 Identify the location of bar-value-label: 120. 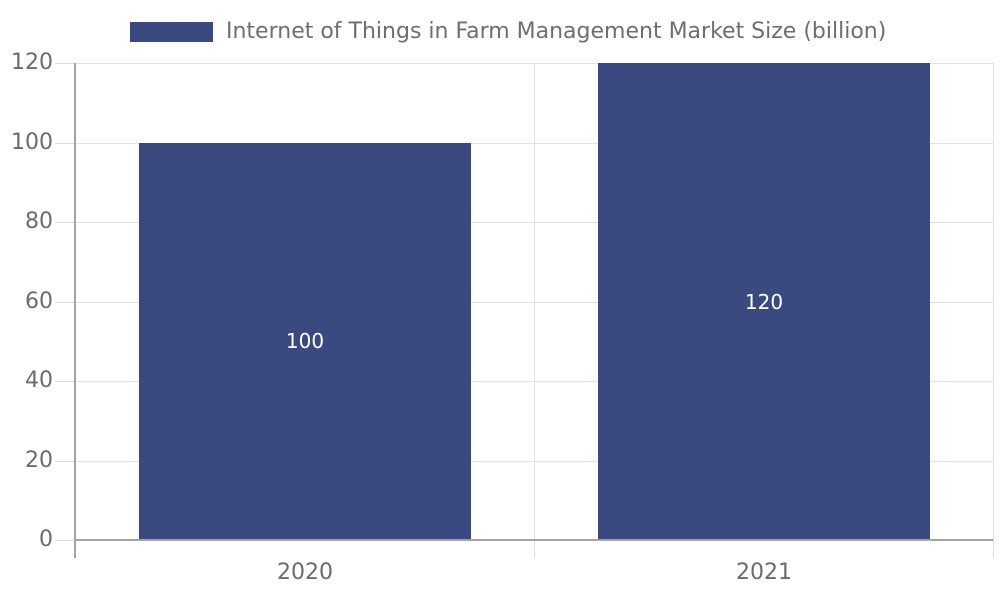
(764, 302).